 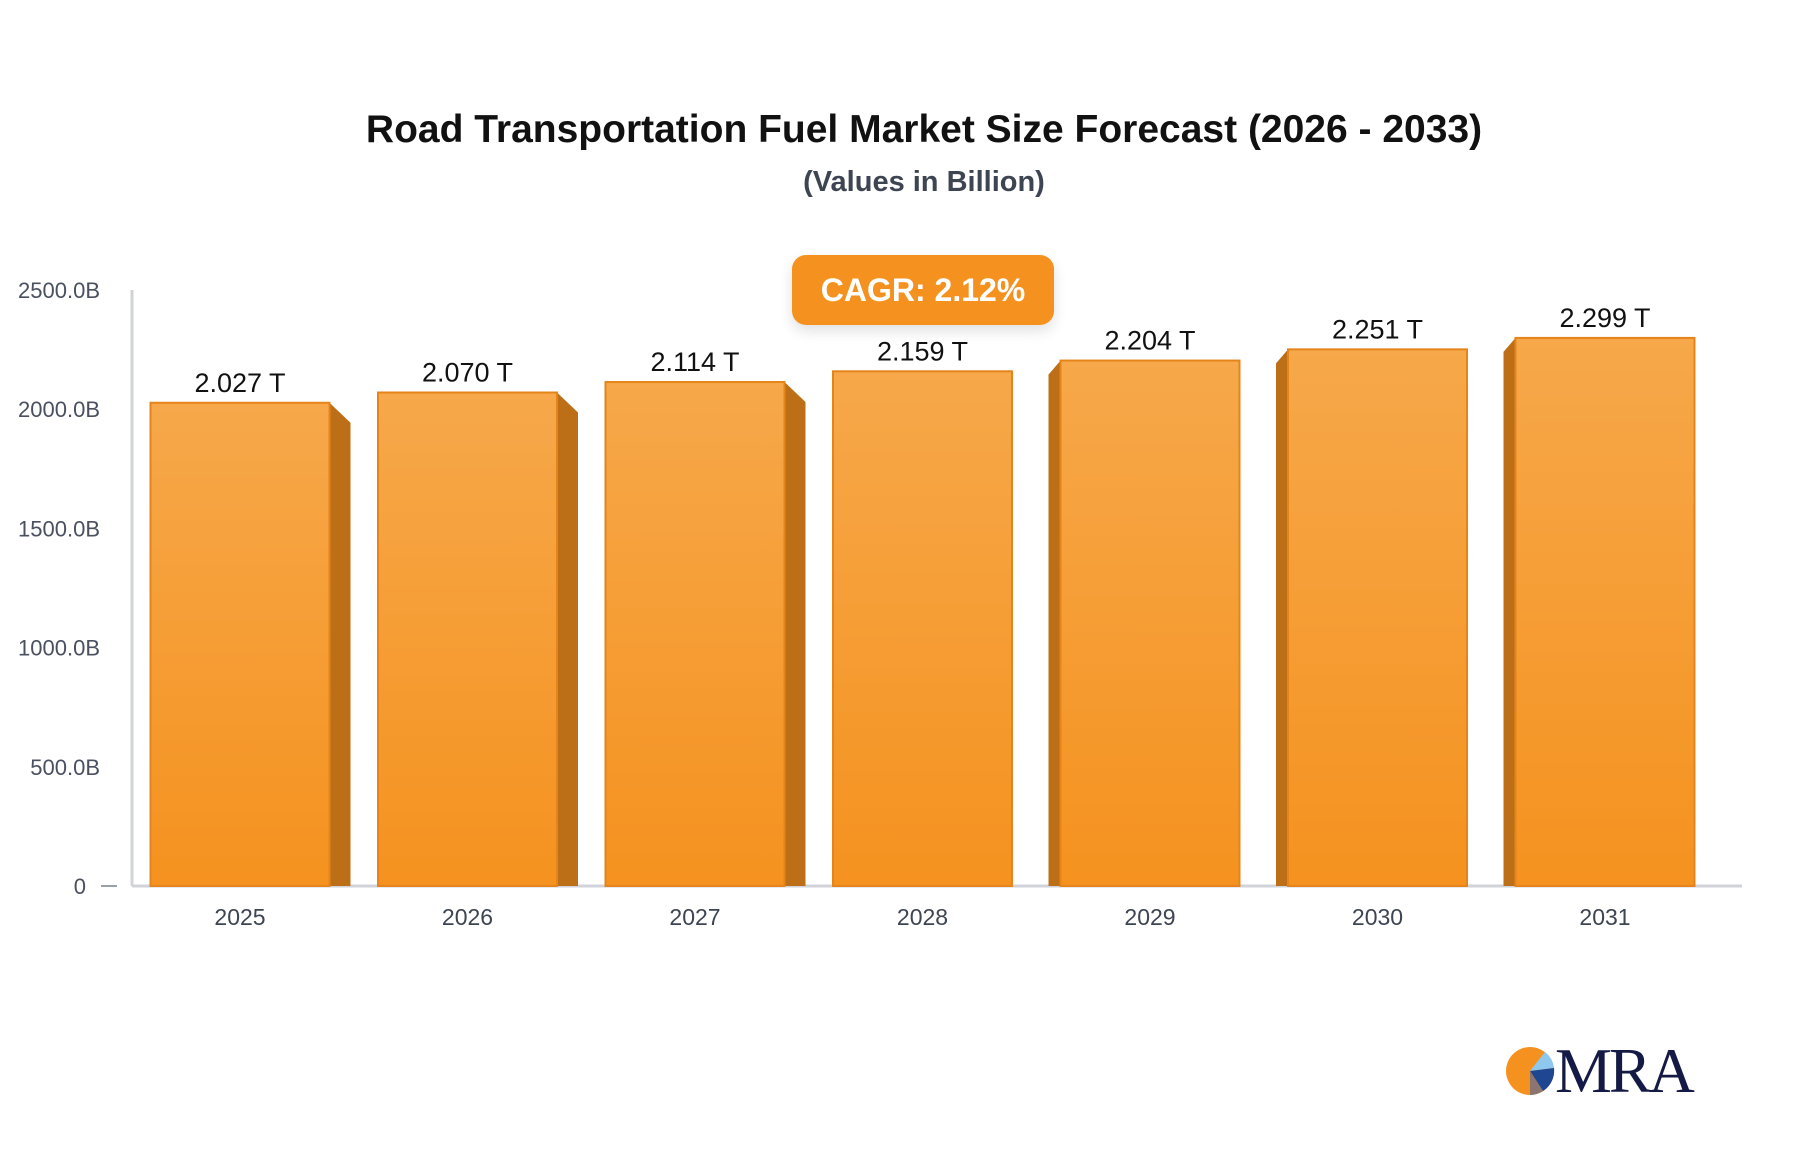 I want to click on data-label: 2.070 T, so click(x=467, y=373).